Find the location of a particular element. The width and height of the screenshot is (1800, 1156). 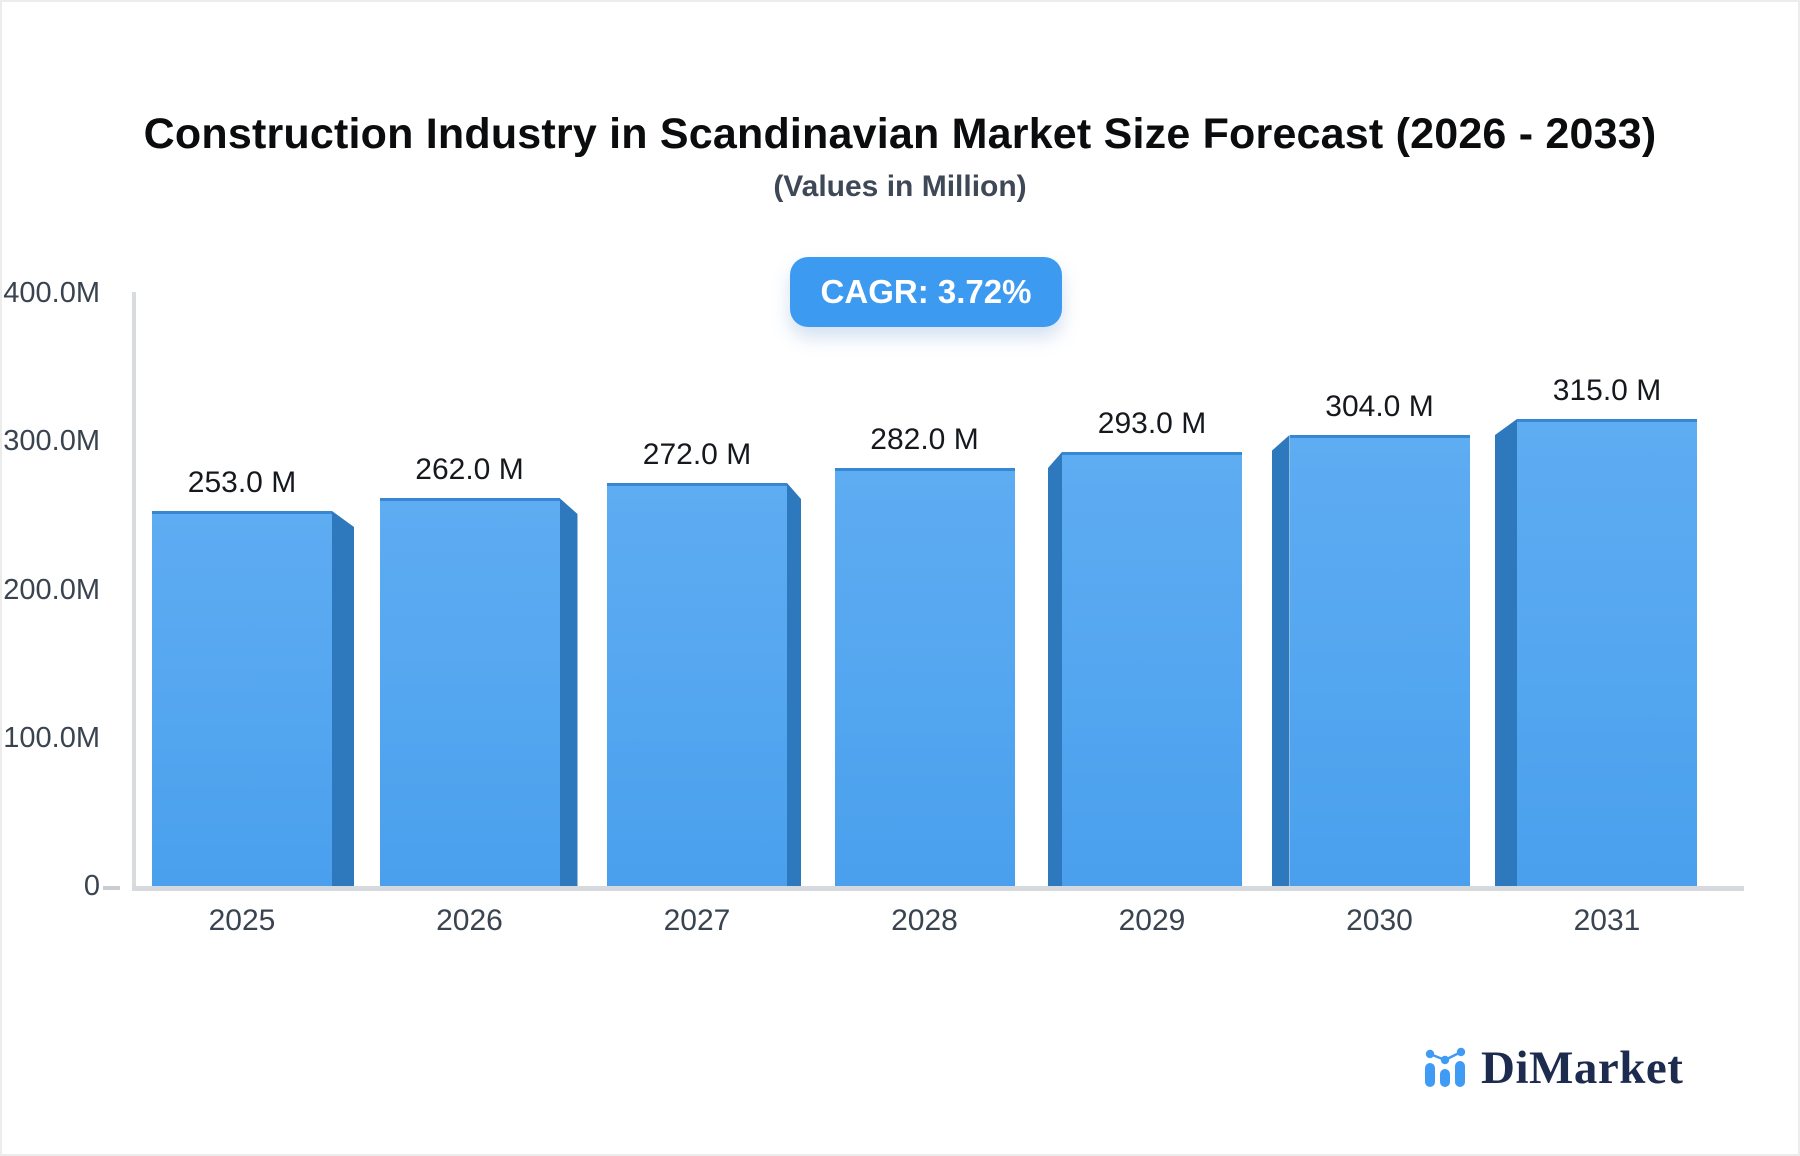

cagr-badge: CAGR: 3.72% is located at coordinates (926, 292).